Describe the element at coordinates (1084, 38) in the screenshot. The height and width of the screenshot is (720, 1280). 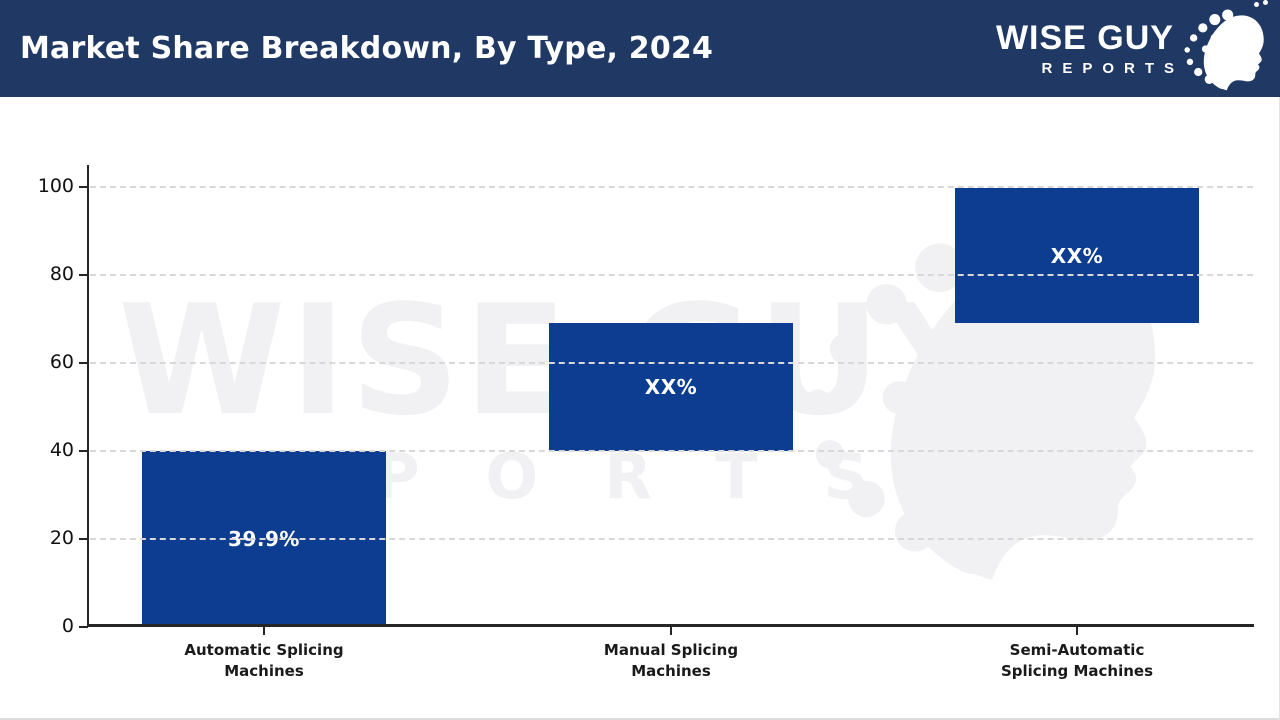
I see `logo-wordmark: WISE GUY` at that location.